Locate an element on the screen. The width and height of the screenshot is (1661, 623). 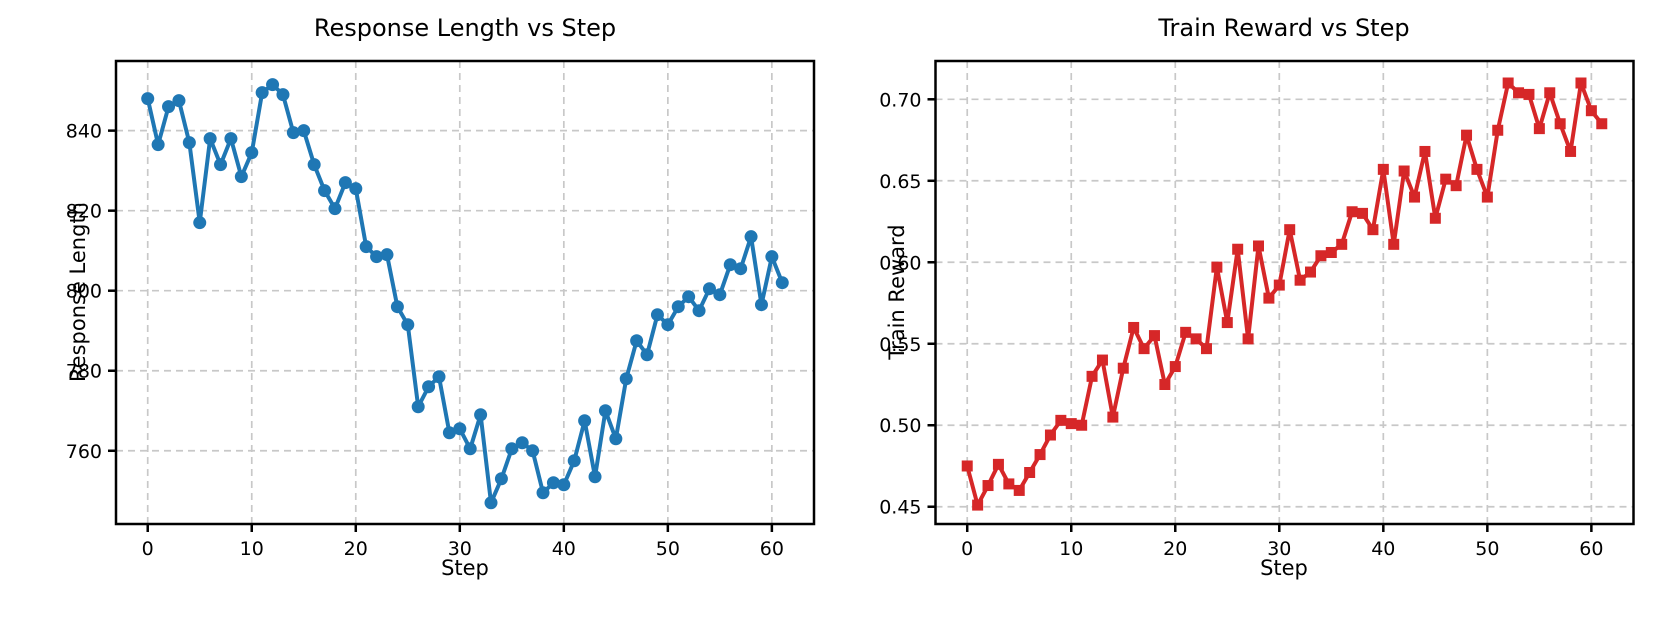
y-tick-label: 0.50 is located at coordinates (900, 426).